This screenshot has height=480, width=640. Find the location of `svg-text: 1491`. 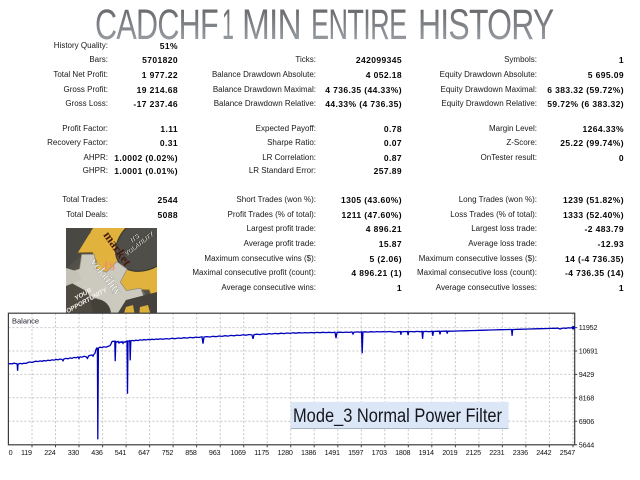

svg-text: 1491 is located at coordinates (332, 452).